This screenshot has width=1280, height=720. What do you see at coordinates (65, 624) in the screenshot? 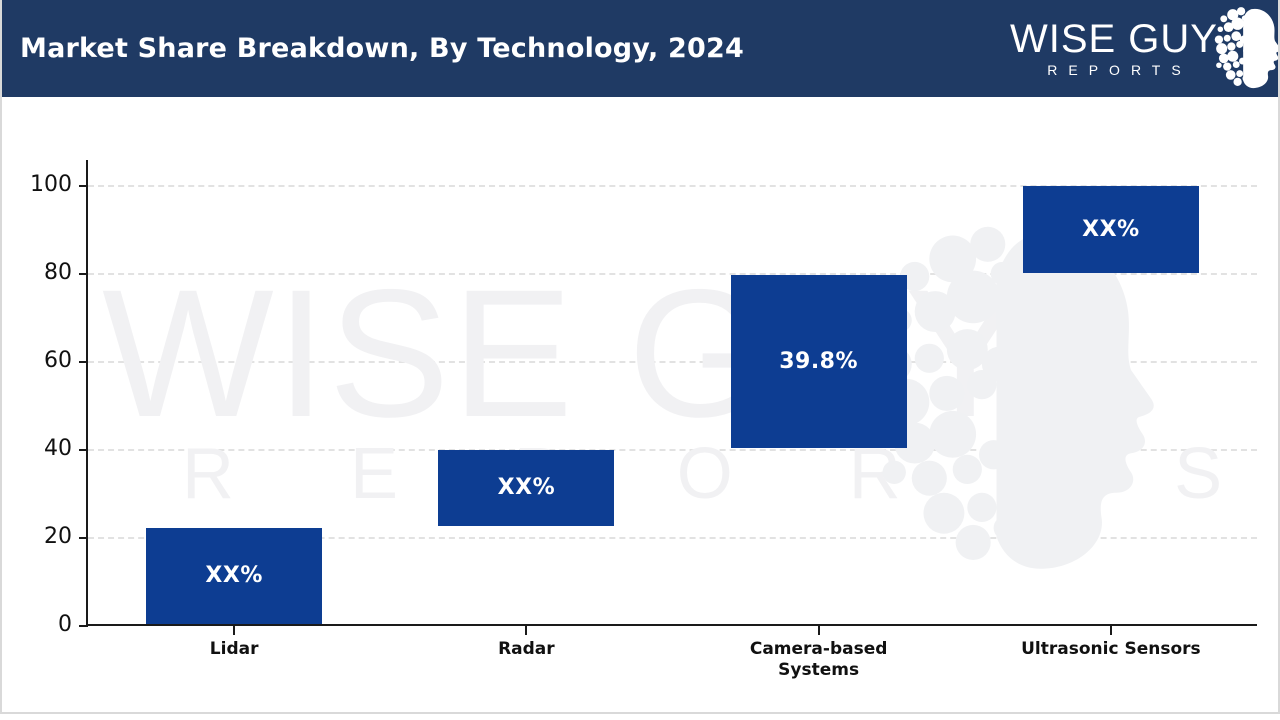
I see `y-axis-tick-label-0: 0` at bounding box center [65, 624].